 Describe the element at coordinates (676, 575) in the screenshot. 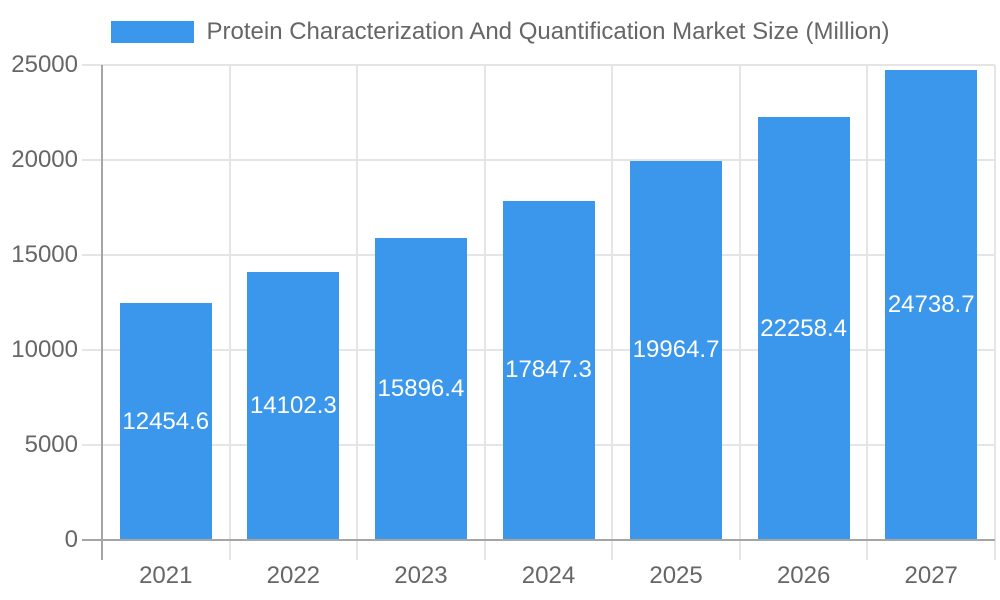

I see `x-tick-label: 2025` at that location.